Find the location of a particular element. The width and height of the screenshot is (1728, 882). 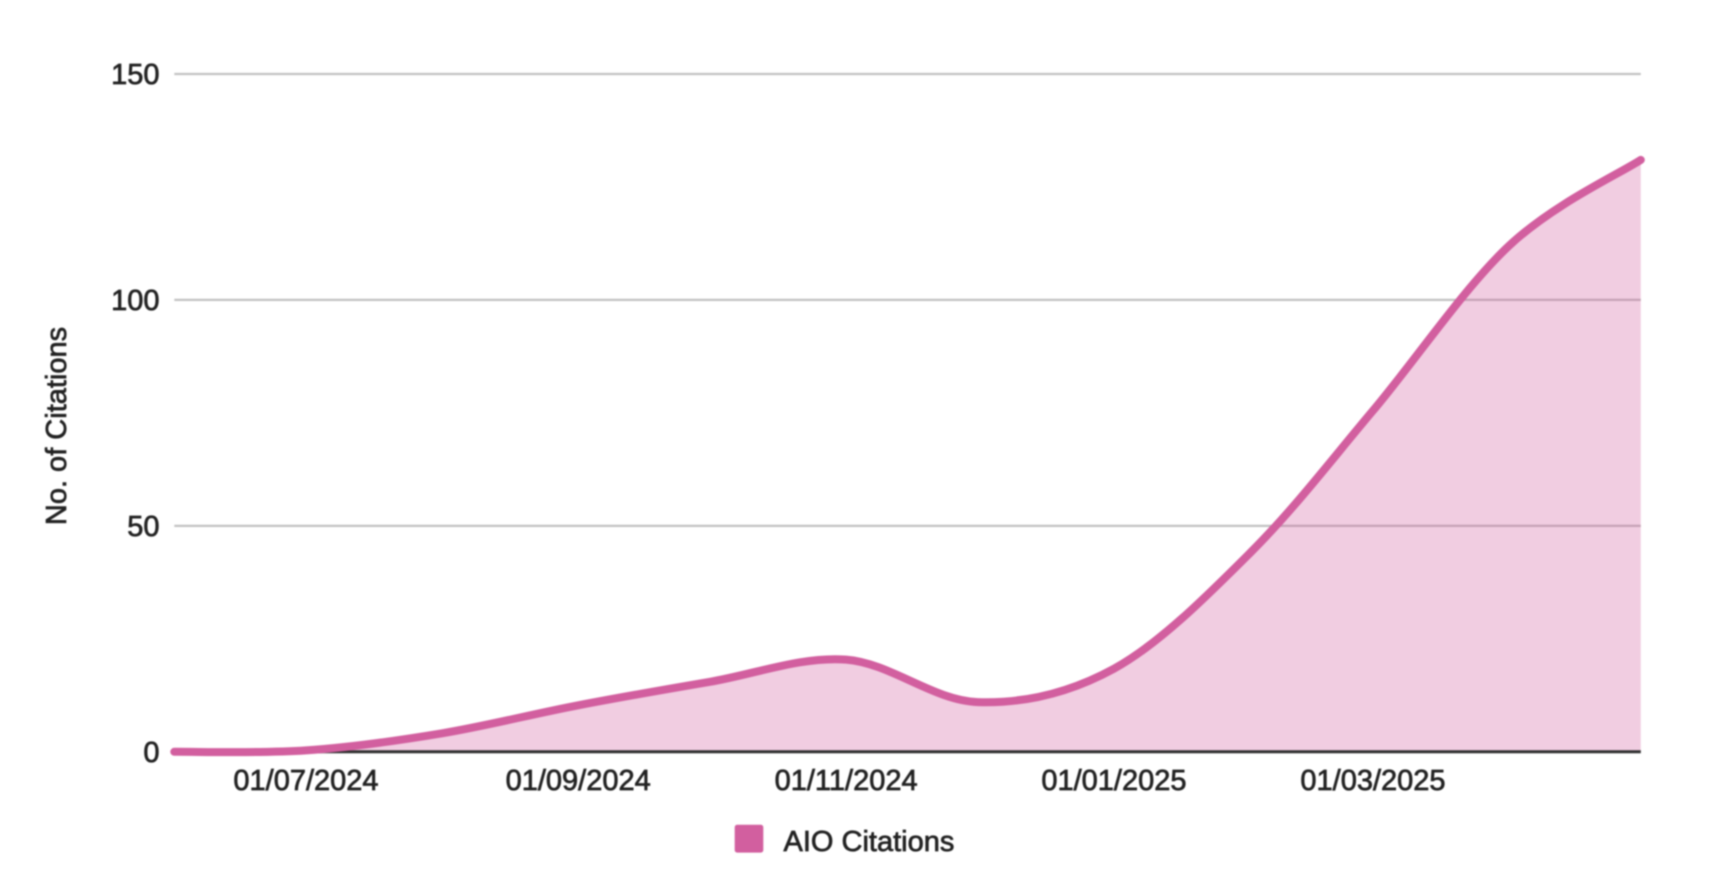

svg-text: 01/03/2025 is located at coordinates (1372, 781).